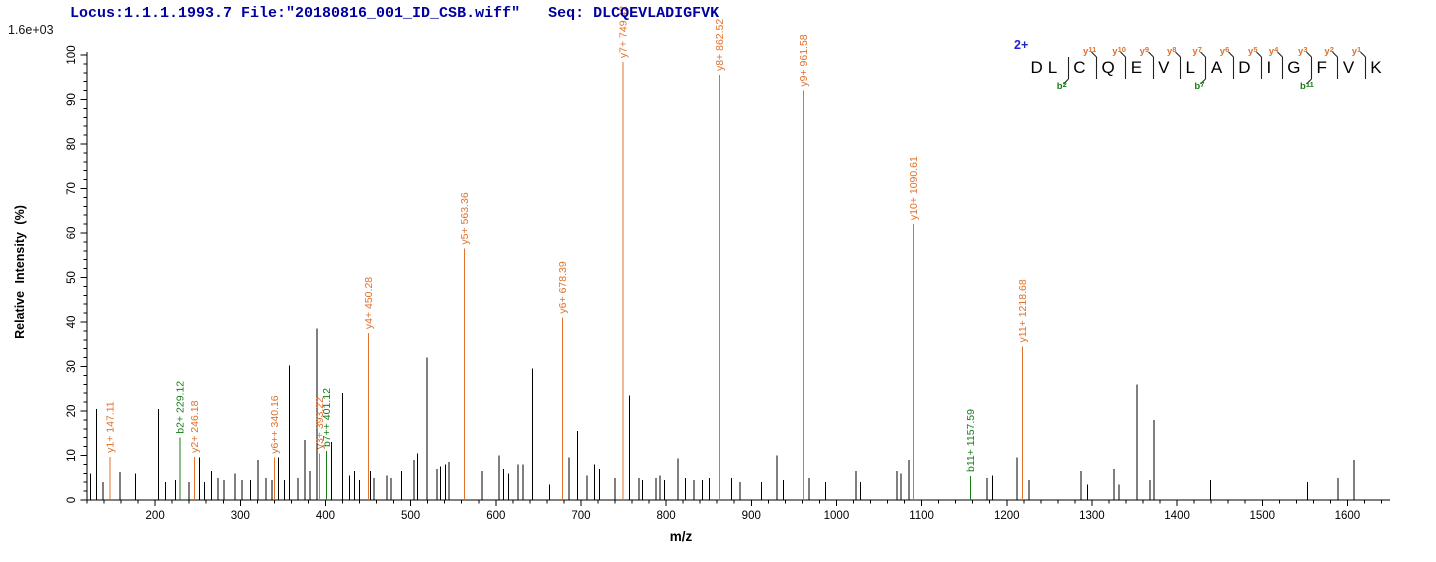  Describe the element at coordinates (72, 500) in the screenshot. I see `y-tick-label: 0` at that location.